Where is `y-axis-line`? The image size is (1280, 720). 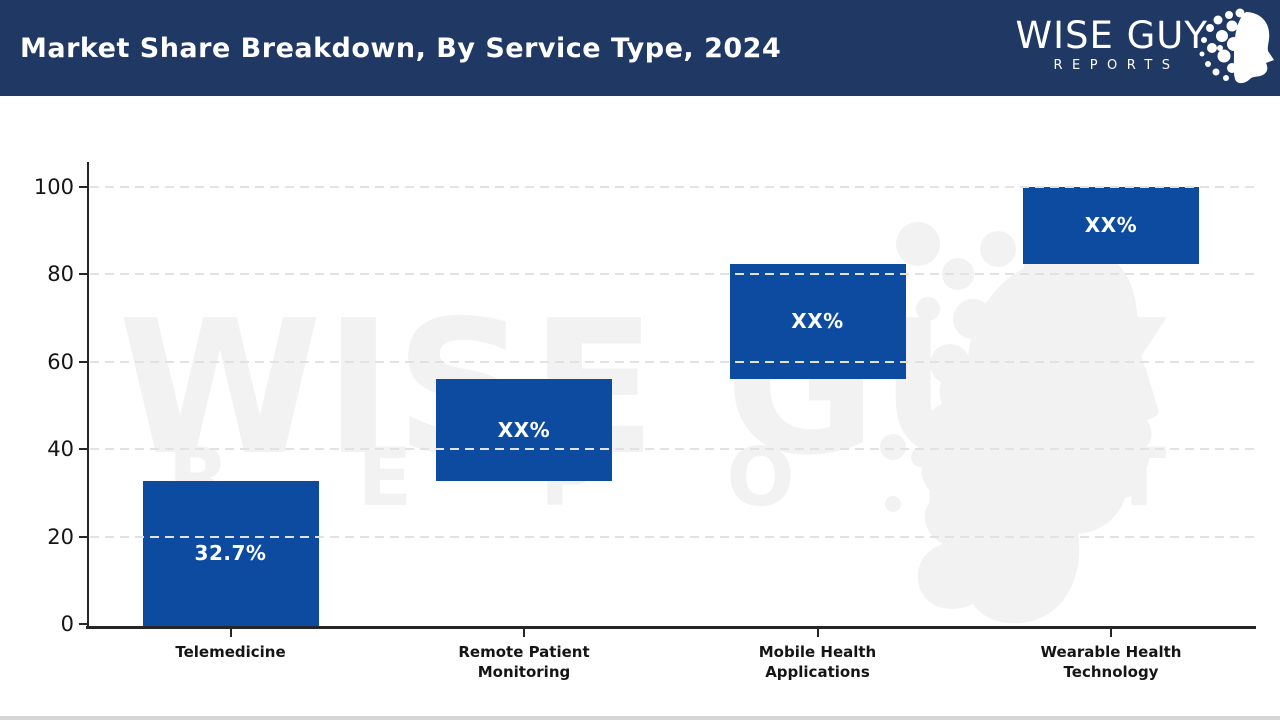 y-axis-line is located at coordinates (88, 395).